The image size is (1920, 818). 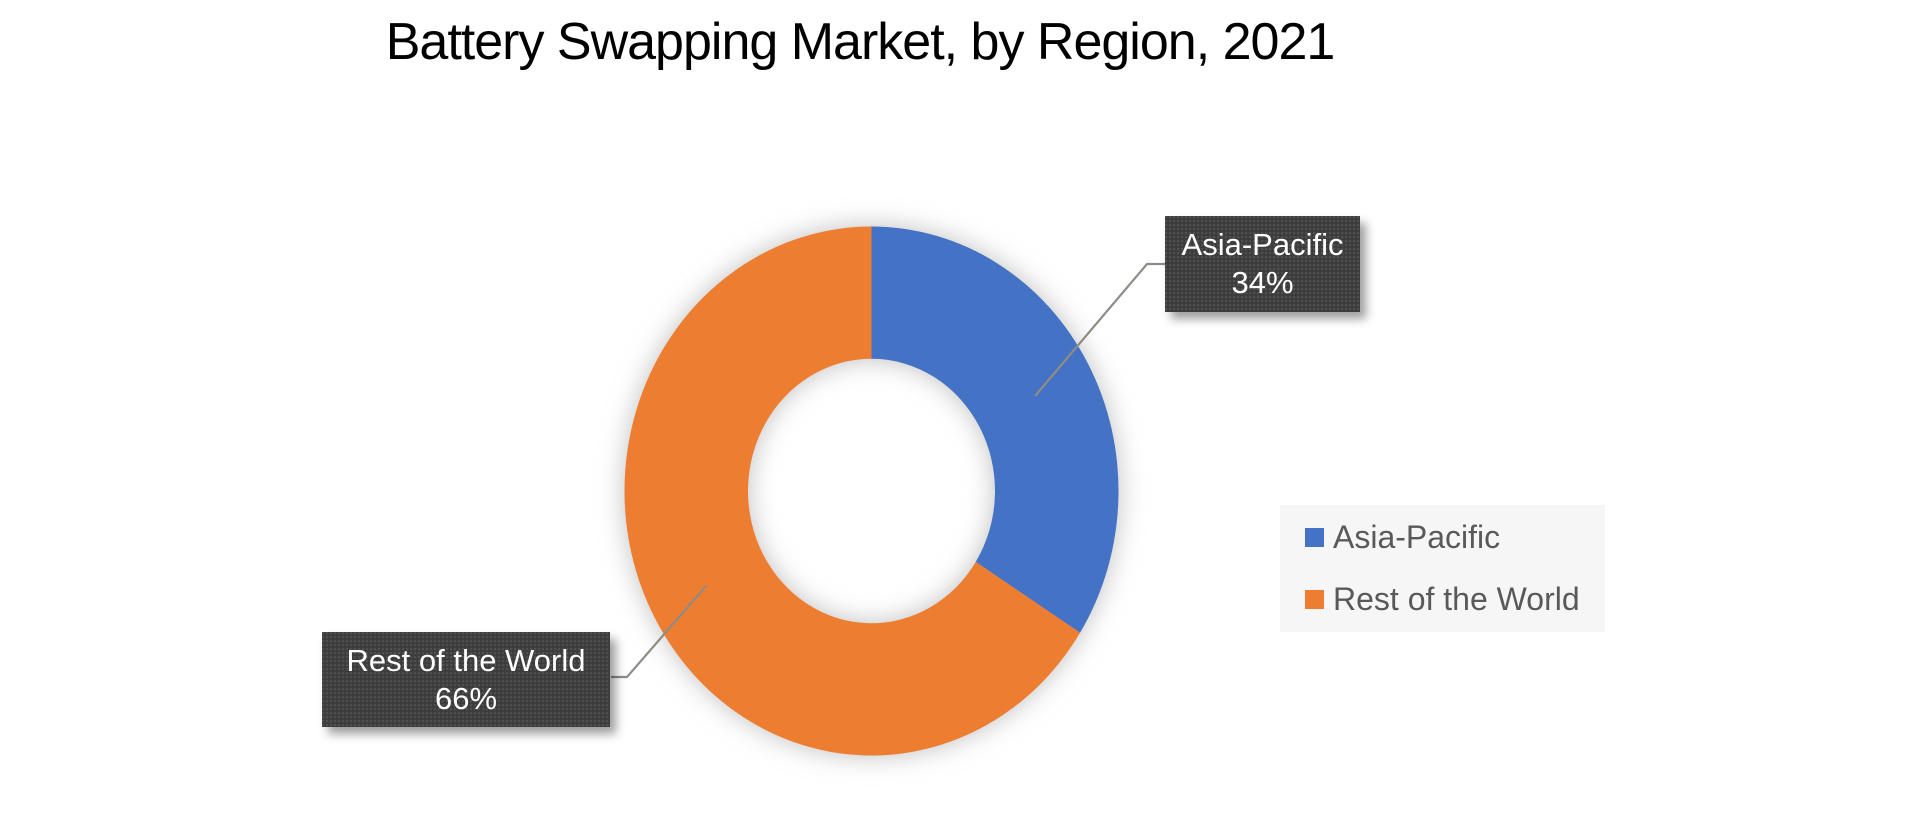 What do you see at coordinates (466, 698) in the screenshot?
I see `callout-rest-of-world-value: 66%` at bounding box center [466, 698].